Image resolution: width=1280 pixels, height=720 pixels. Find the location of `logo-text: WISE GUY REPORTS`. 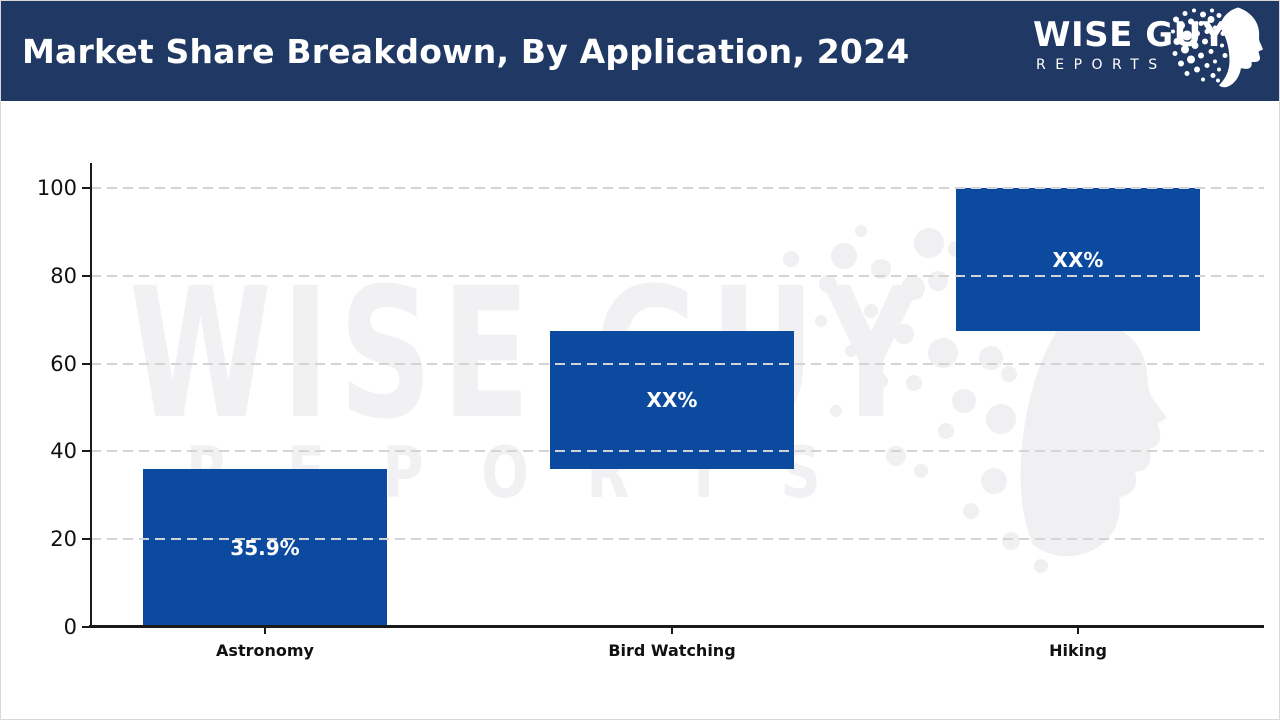

logo-text: WISE GUY REPORTS is located at coordinates (1129, 45).